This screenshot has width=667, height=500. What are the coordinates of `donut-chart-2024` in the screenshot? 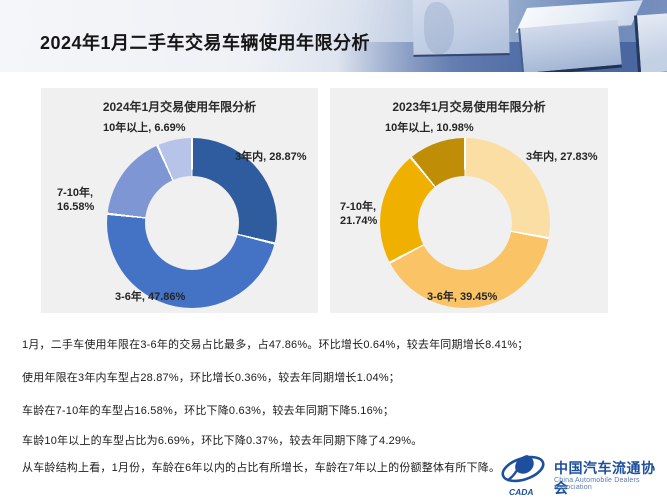 It's located at (192, 223).